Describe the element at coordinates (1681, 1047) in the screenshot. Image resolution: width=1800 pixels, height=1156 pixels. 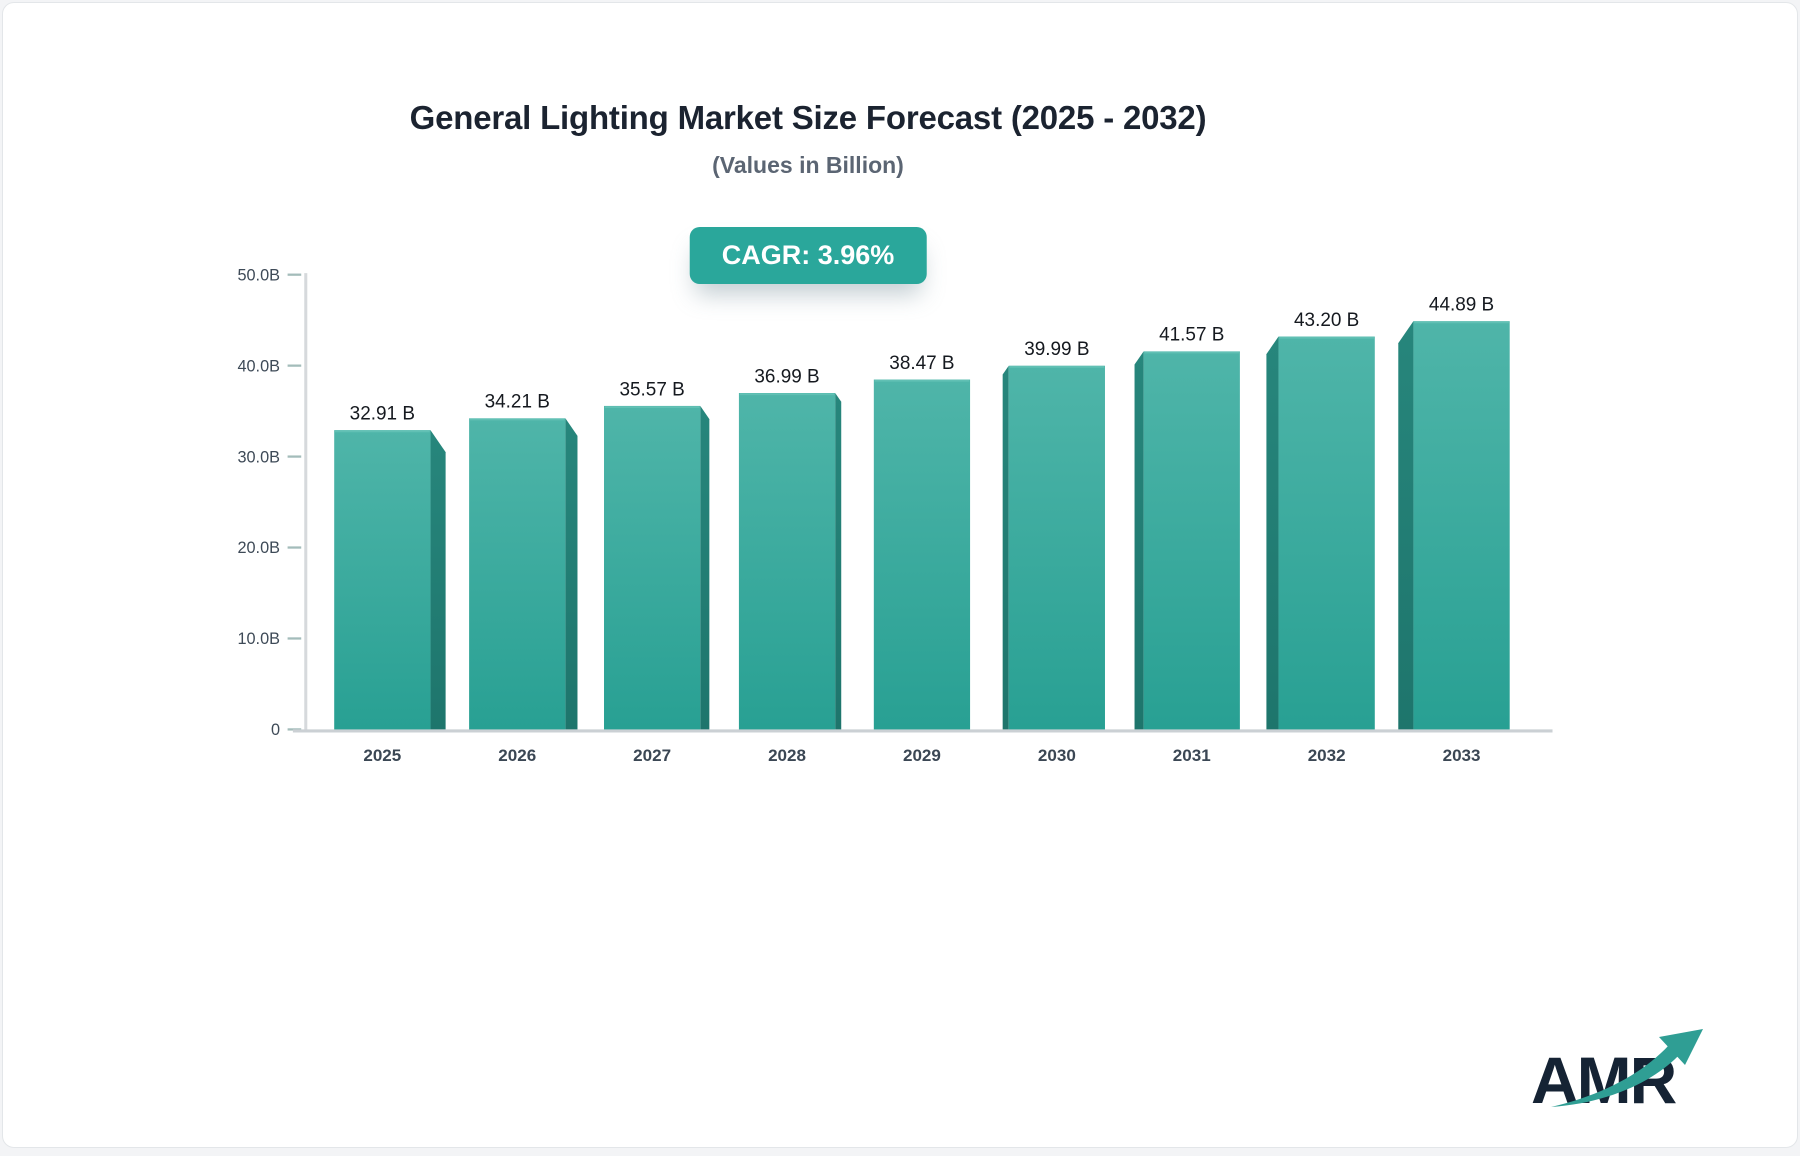
I see `logo-arrowhead-icon` at that location.